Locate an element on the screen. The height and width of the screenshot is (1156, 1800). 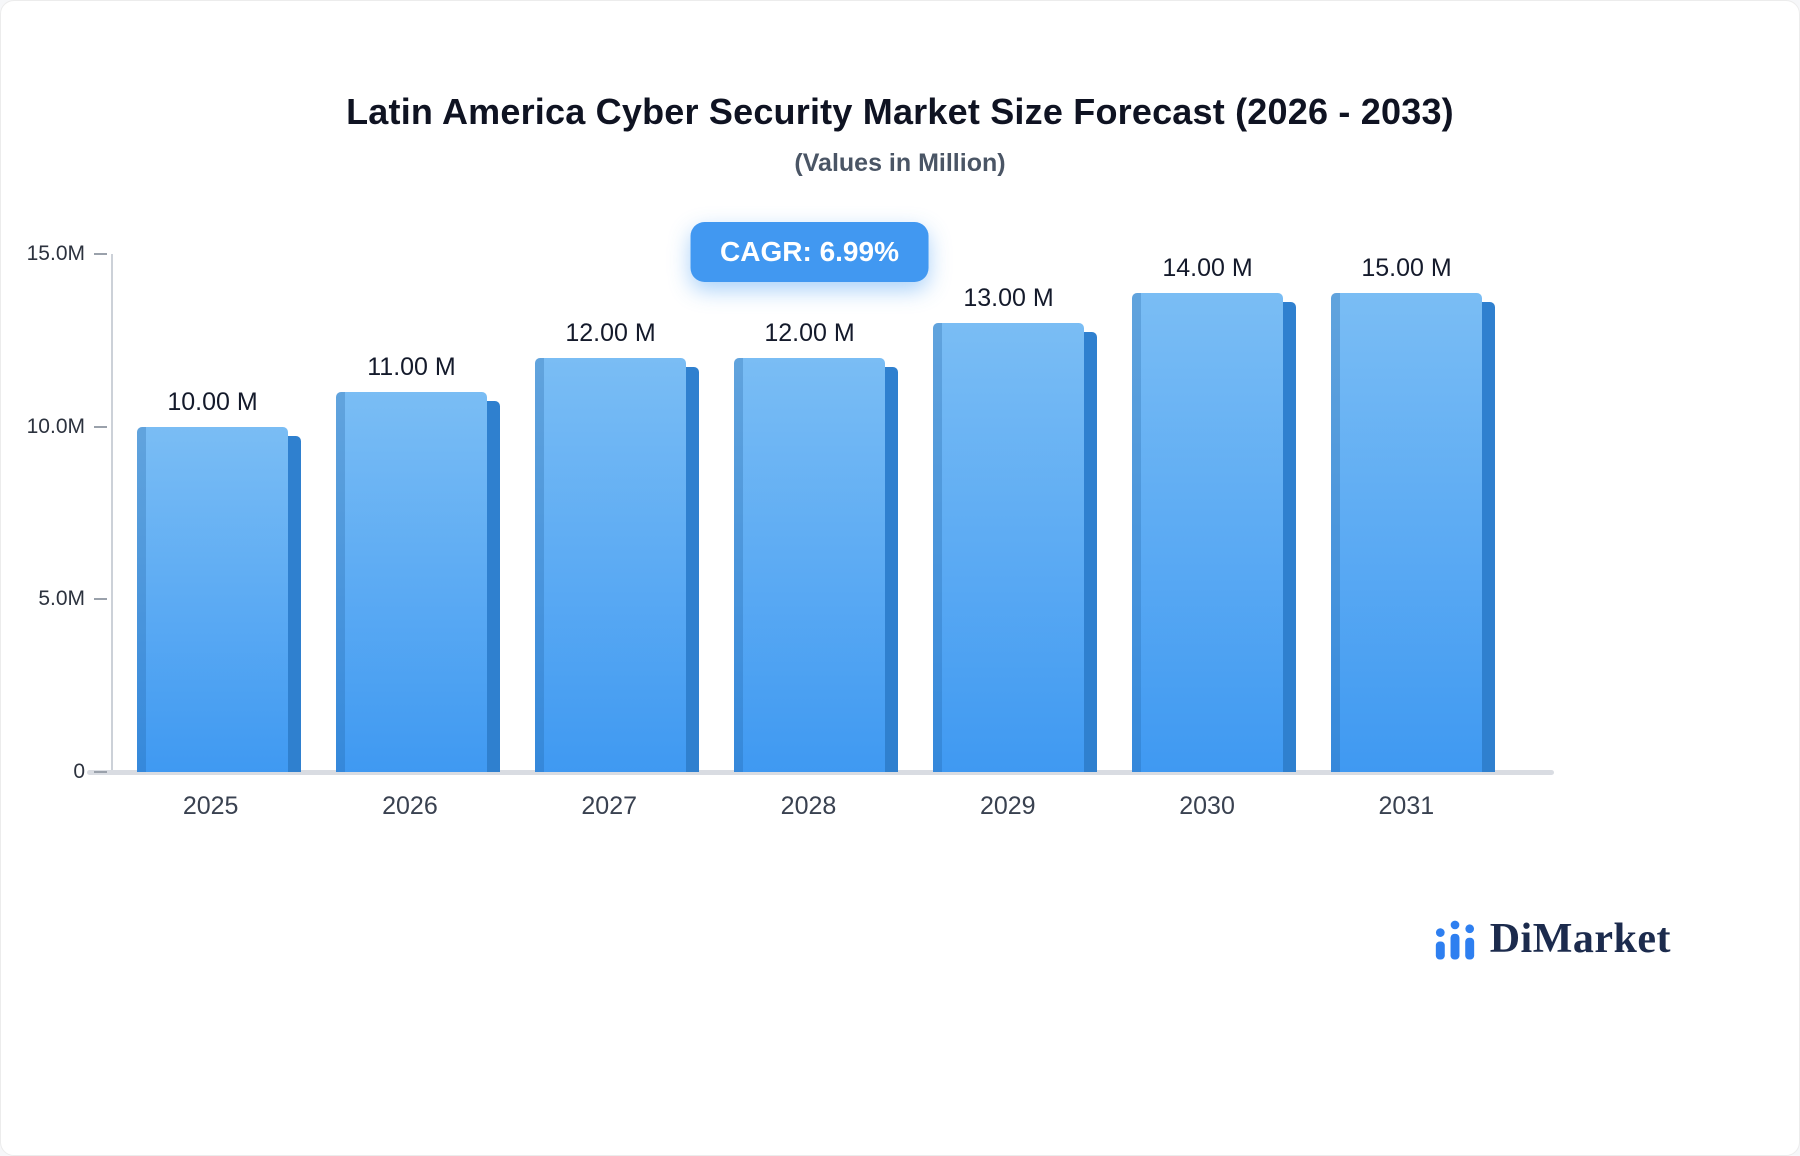
bar-value-label: 10.00 M is located at coordinates (212, 401).